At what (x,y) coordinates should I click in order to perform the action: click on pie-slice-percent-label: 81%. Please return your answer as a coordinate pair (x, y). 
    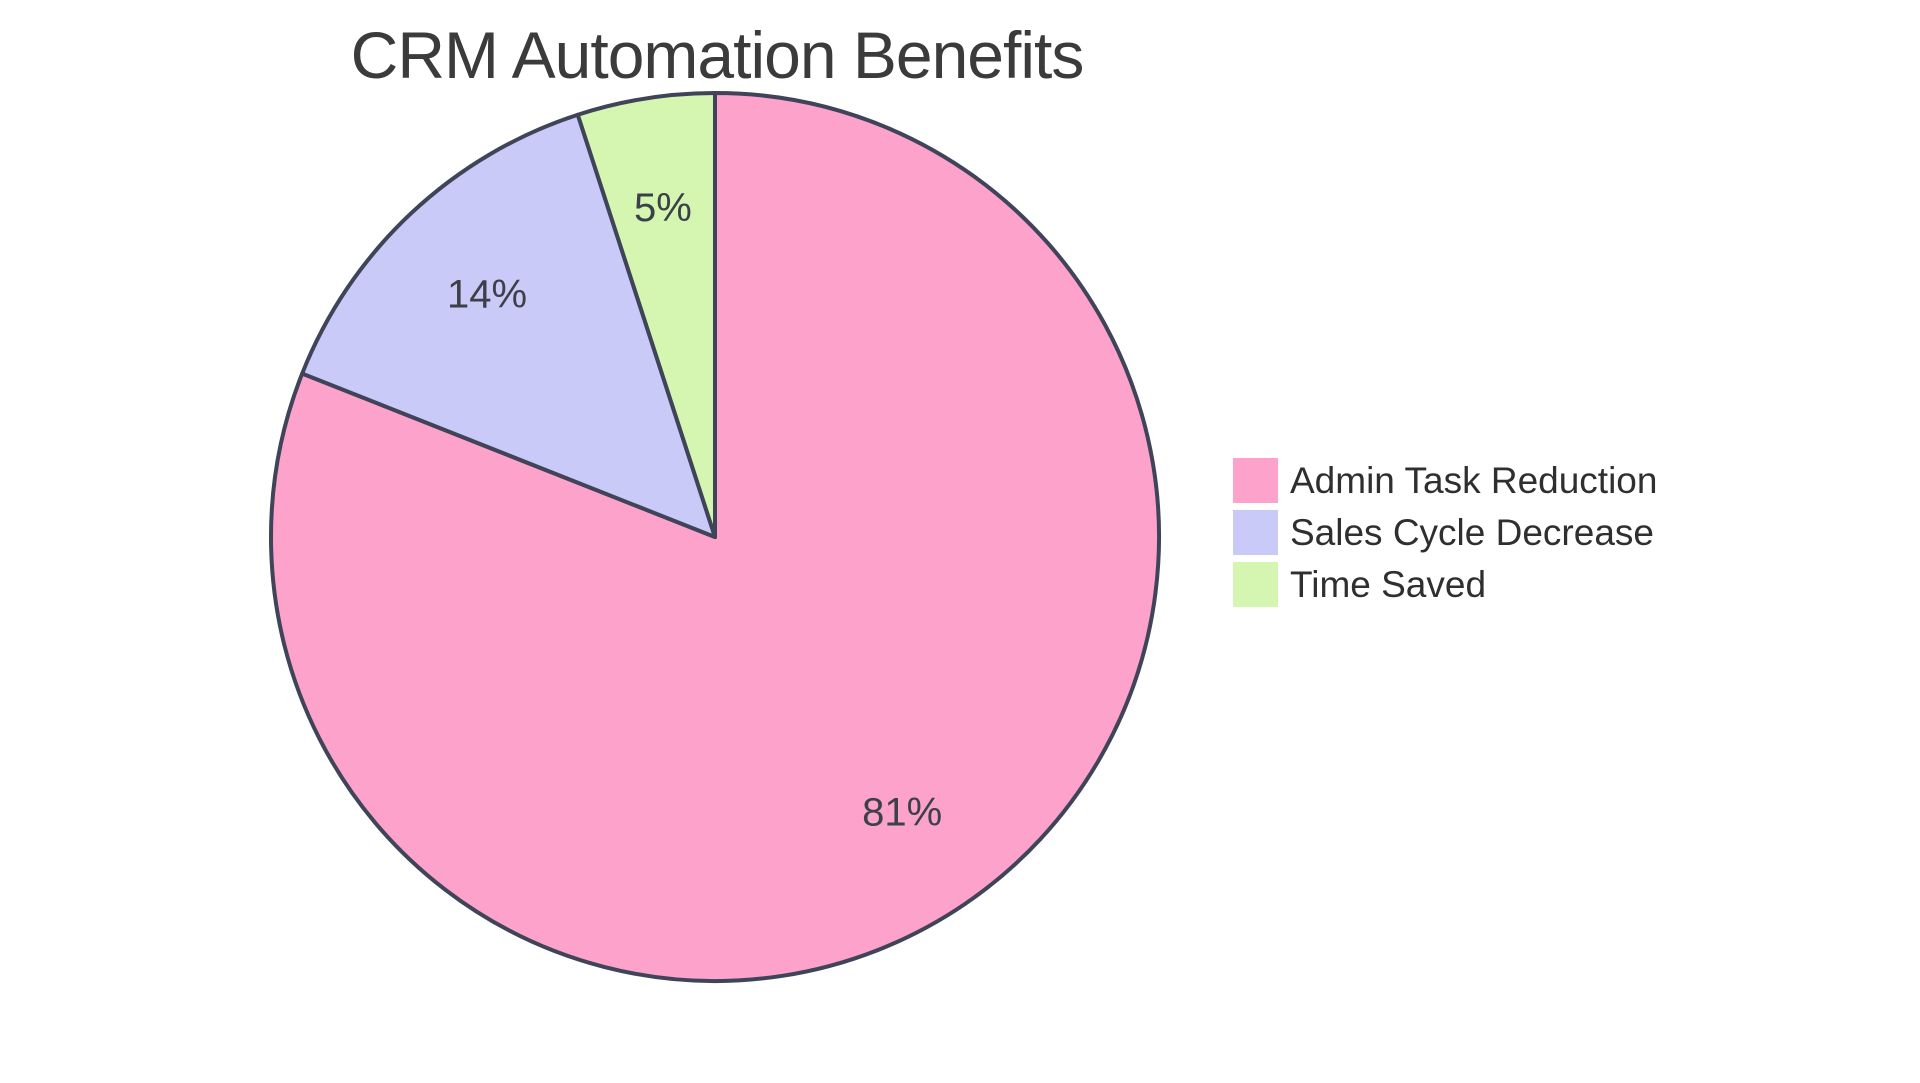
    Looking at the image, I should click on (902, 812).